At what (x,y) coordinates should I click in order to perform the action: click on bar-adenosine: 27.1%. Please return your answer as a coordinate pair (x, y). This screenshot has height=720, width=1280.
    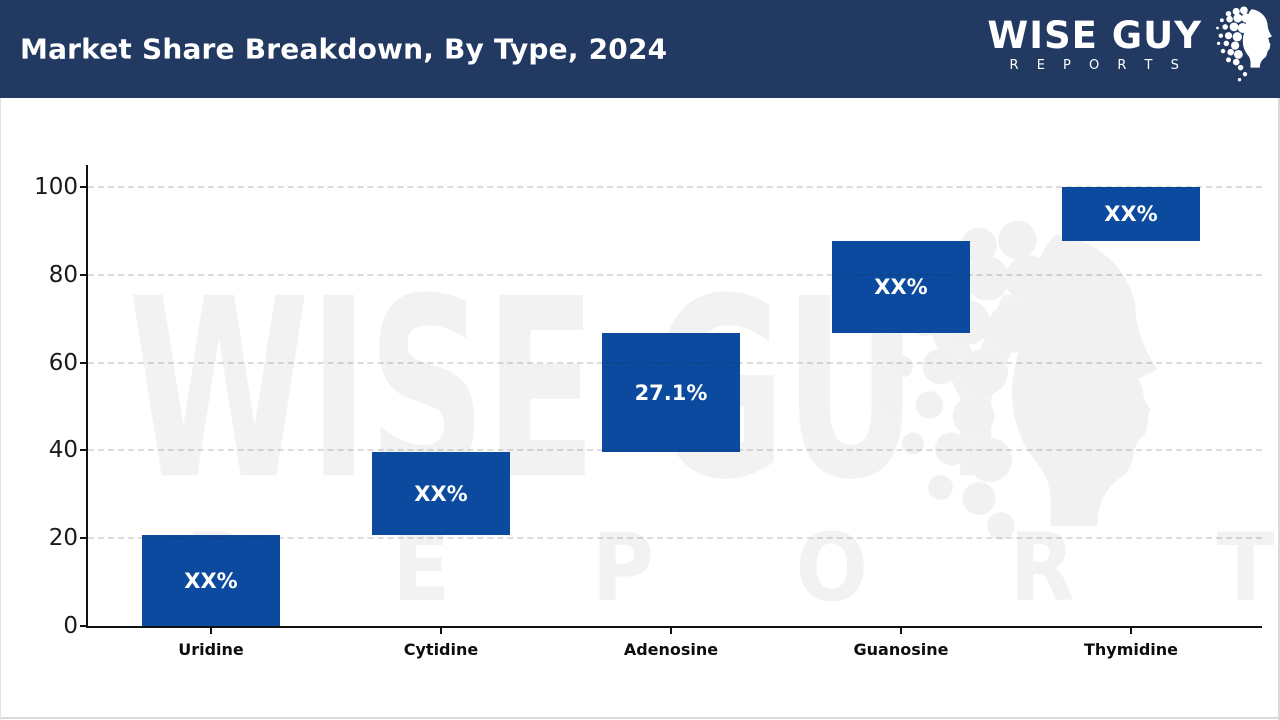
    Looking at the image, I should click on (671, 393).